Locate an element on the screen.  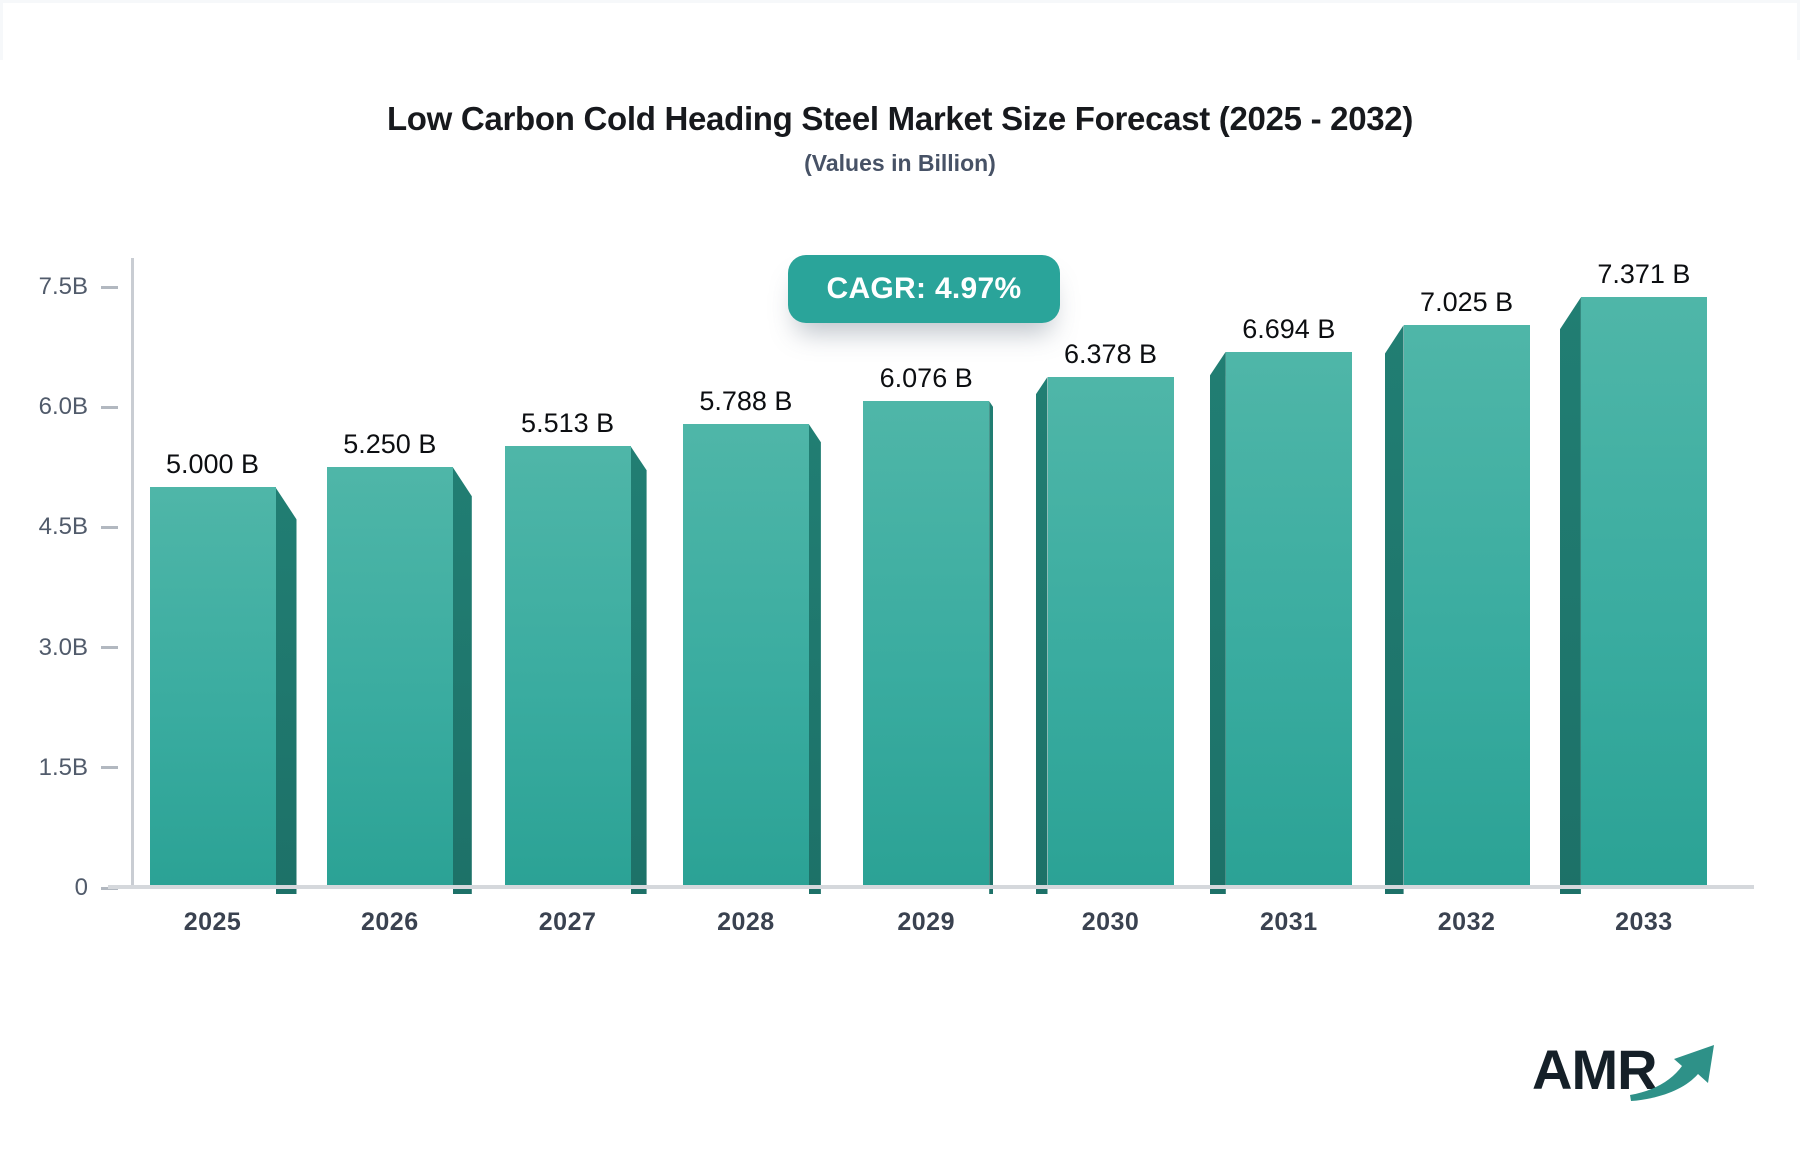
bar-2026: 5.250 B is located at coordinates (399, 661).